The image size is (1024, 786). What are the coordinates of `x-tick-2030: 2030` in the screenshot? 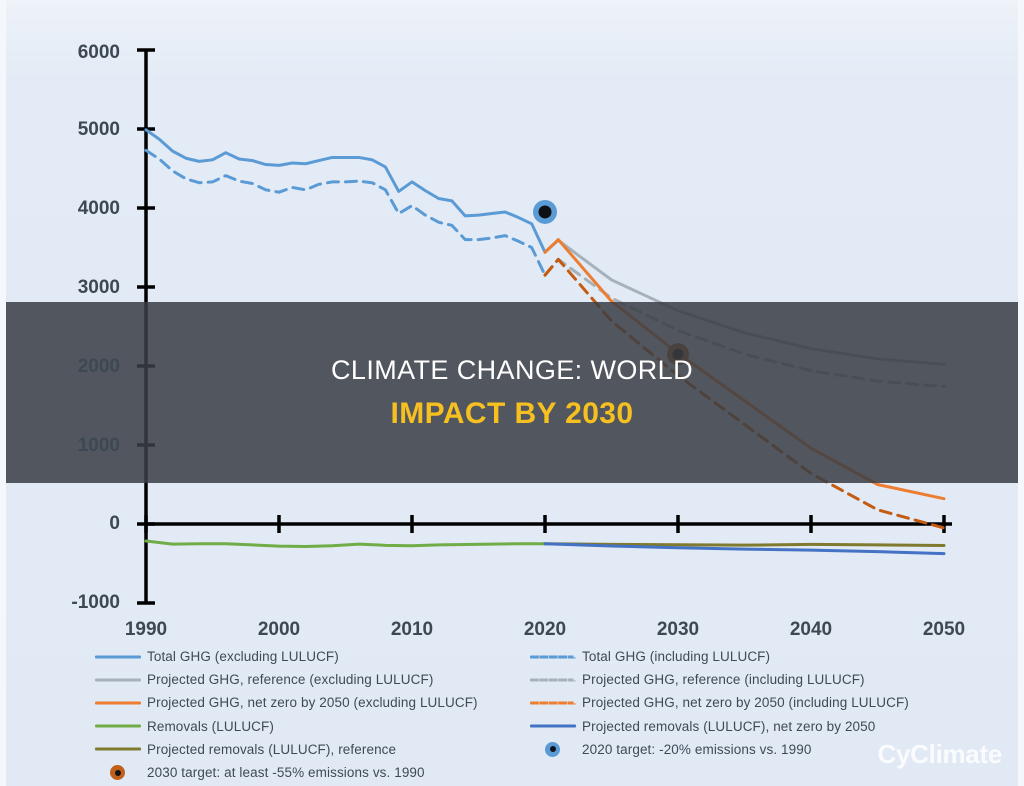 It's located at (678, 629).